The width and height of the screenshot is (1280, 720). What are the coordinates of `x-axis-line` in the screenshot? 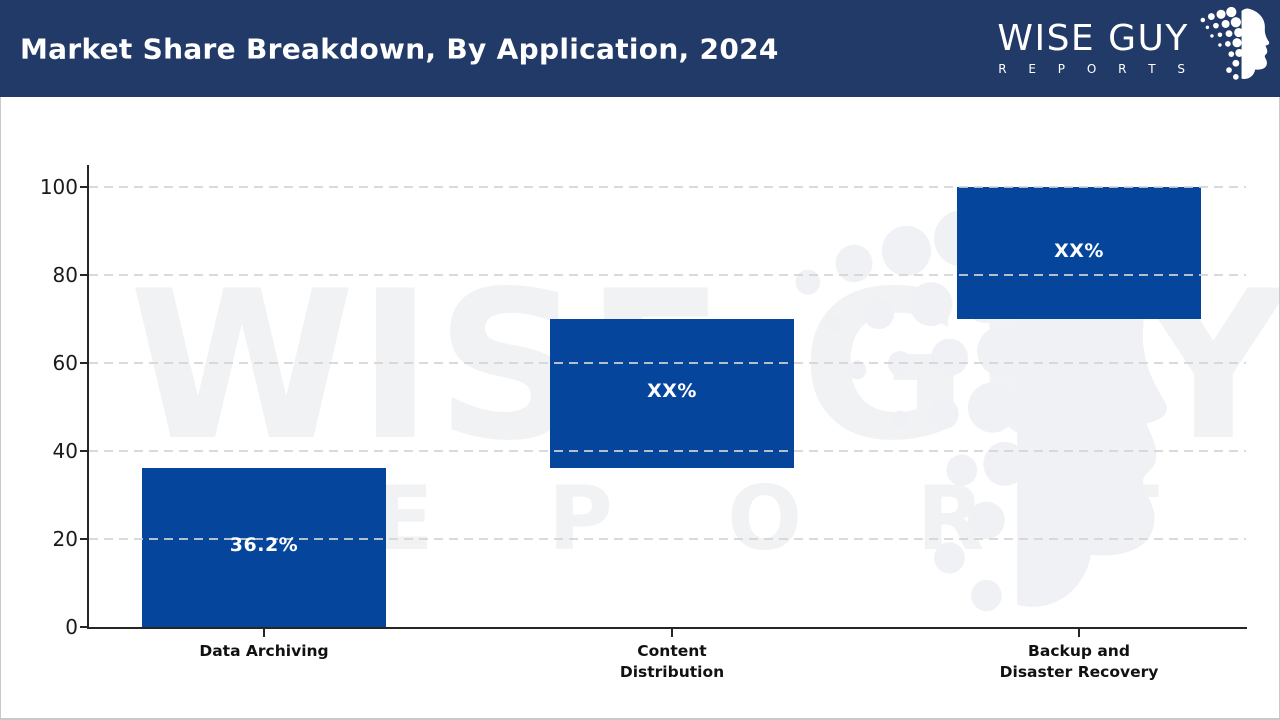 It's located at (667, 628).